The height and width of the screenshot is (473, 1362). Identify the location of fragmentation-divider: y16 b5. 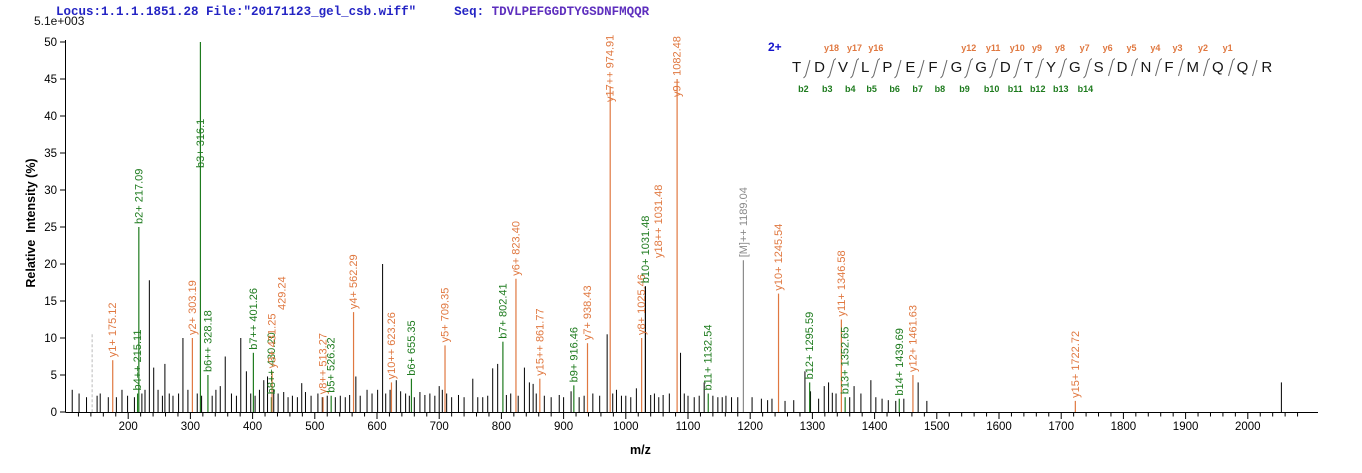
(874, 68).